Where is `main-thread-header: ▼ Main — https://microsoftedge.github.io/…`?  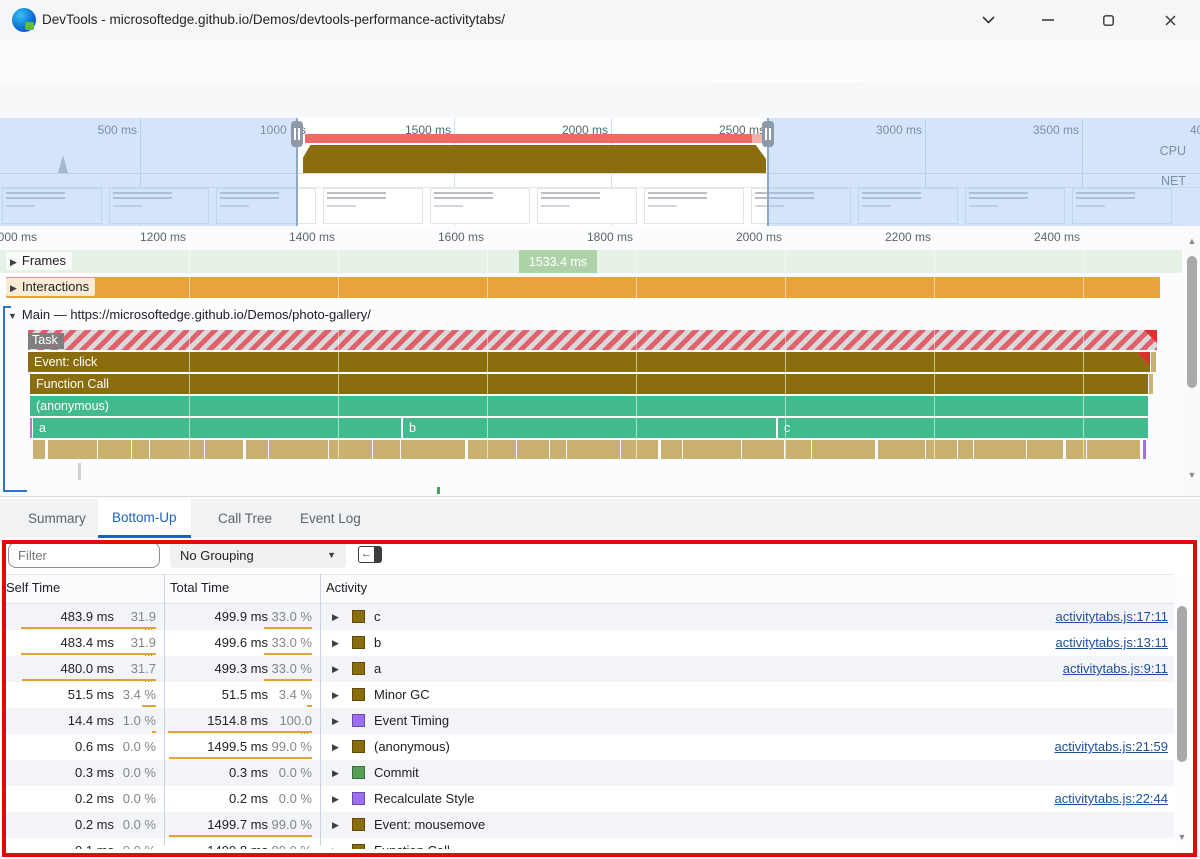 main-thread-header: ▼ Main — https://microsoftedge.github.io/… is located at coordinates (189, 314).